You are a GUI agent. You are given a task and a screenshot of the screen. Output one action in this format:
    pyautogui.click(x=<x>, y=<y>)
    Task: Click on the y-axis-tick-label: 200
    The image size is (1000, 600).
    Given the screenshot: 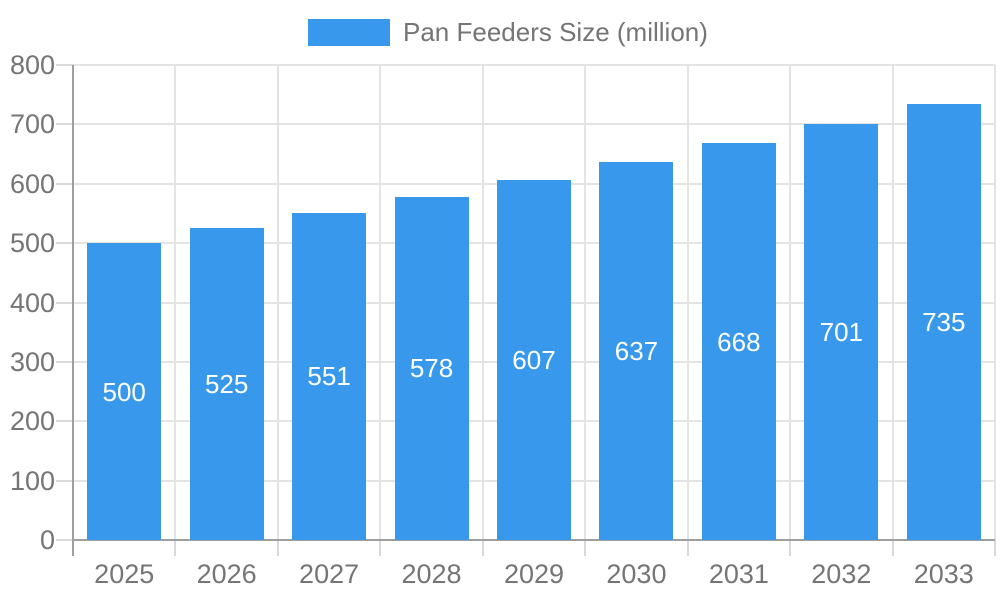 What is the action you would take?
    pyautogui.click(x=32, y=421)
    